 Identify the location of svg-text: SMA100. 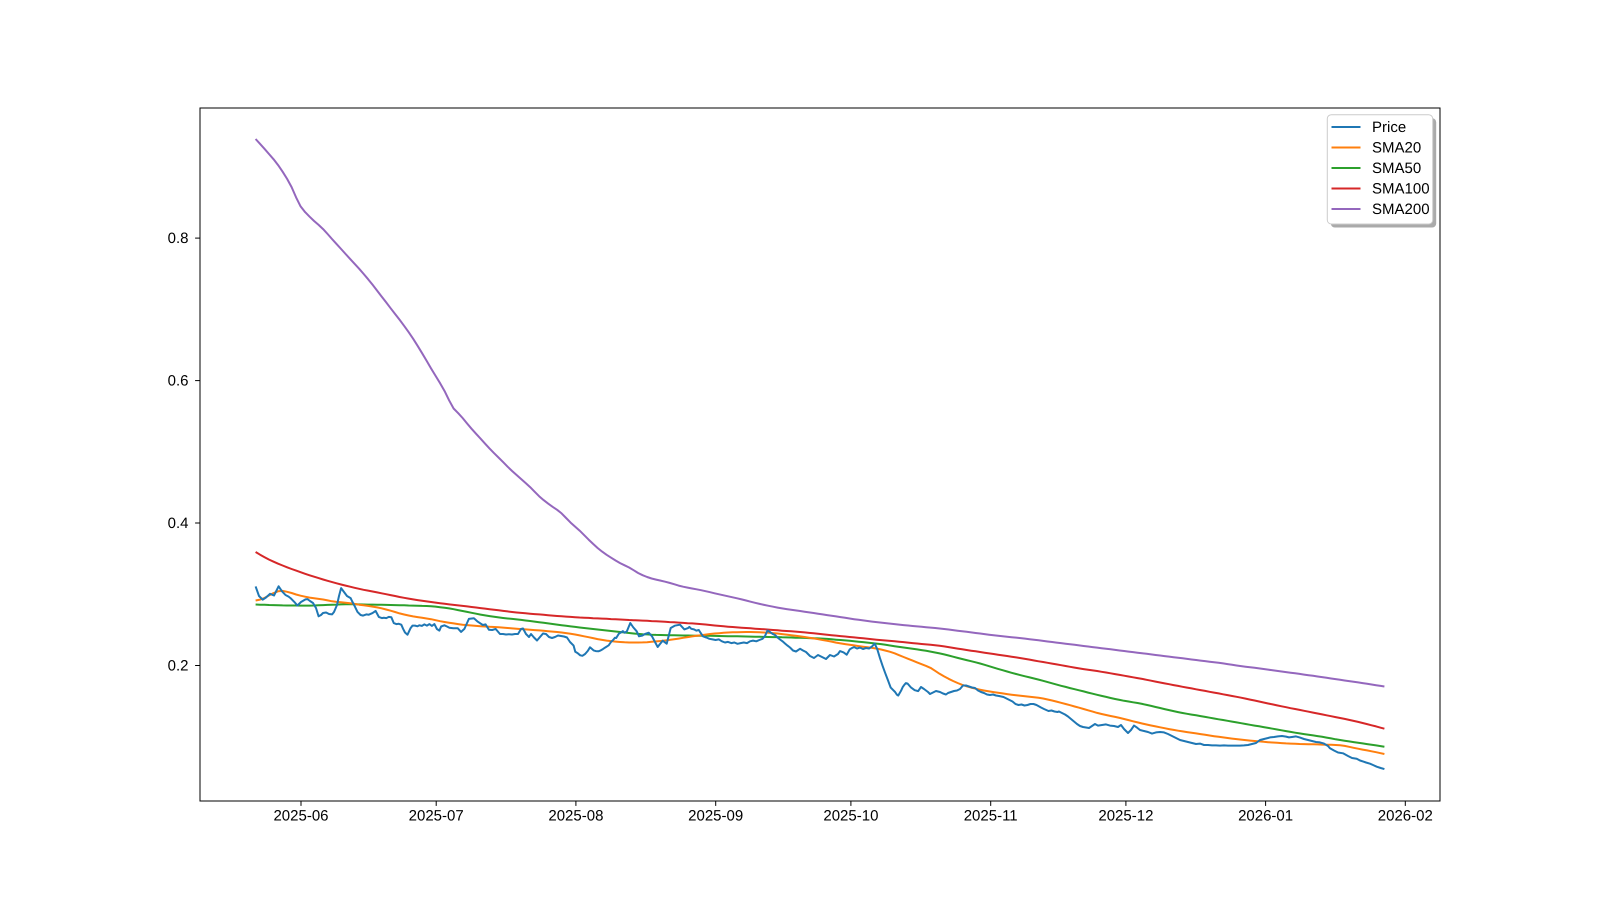
(1401, 189).